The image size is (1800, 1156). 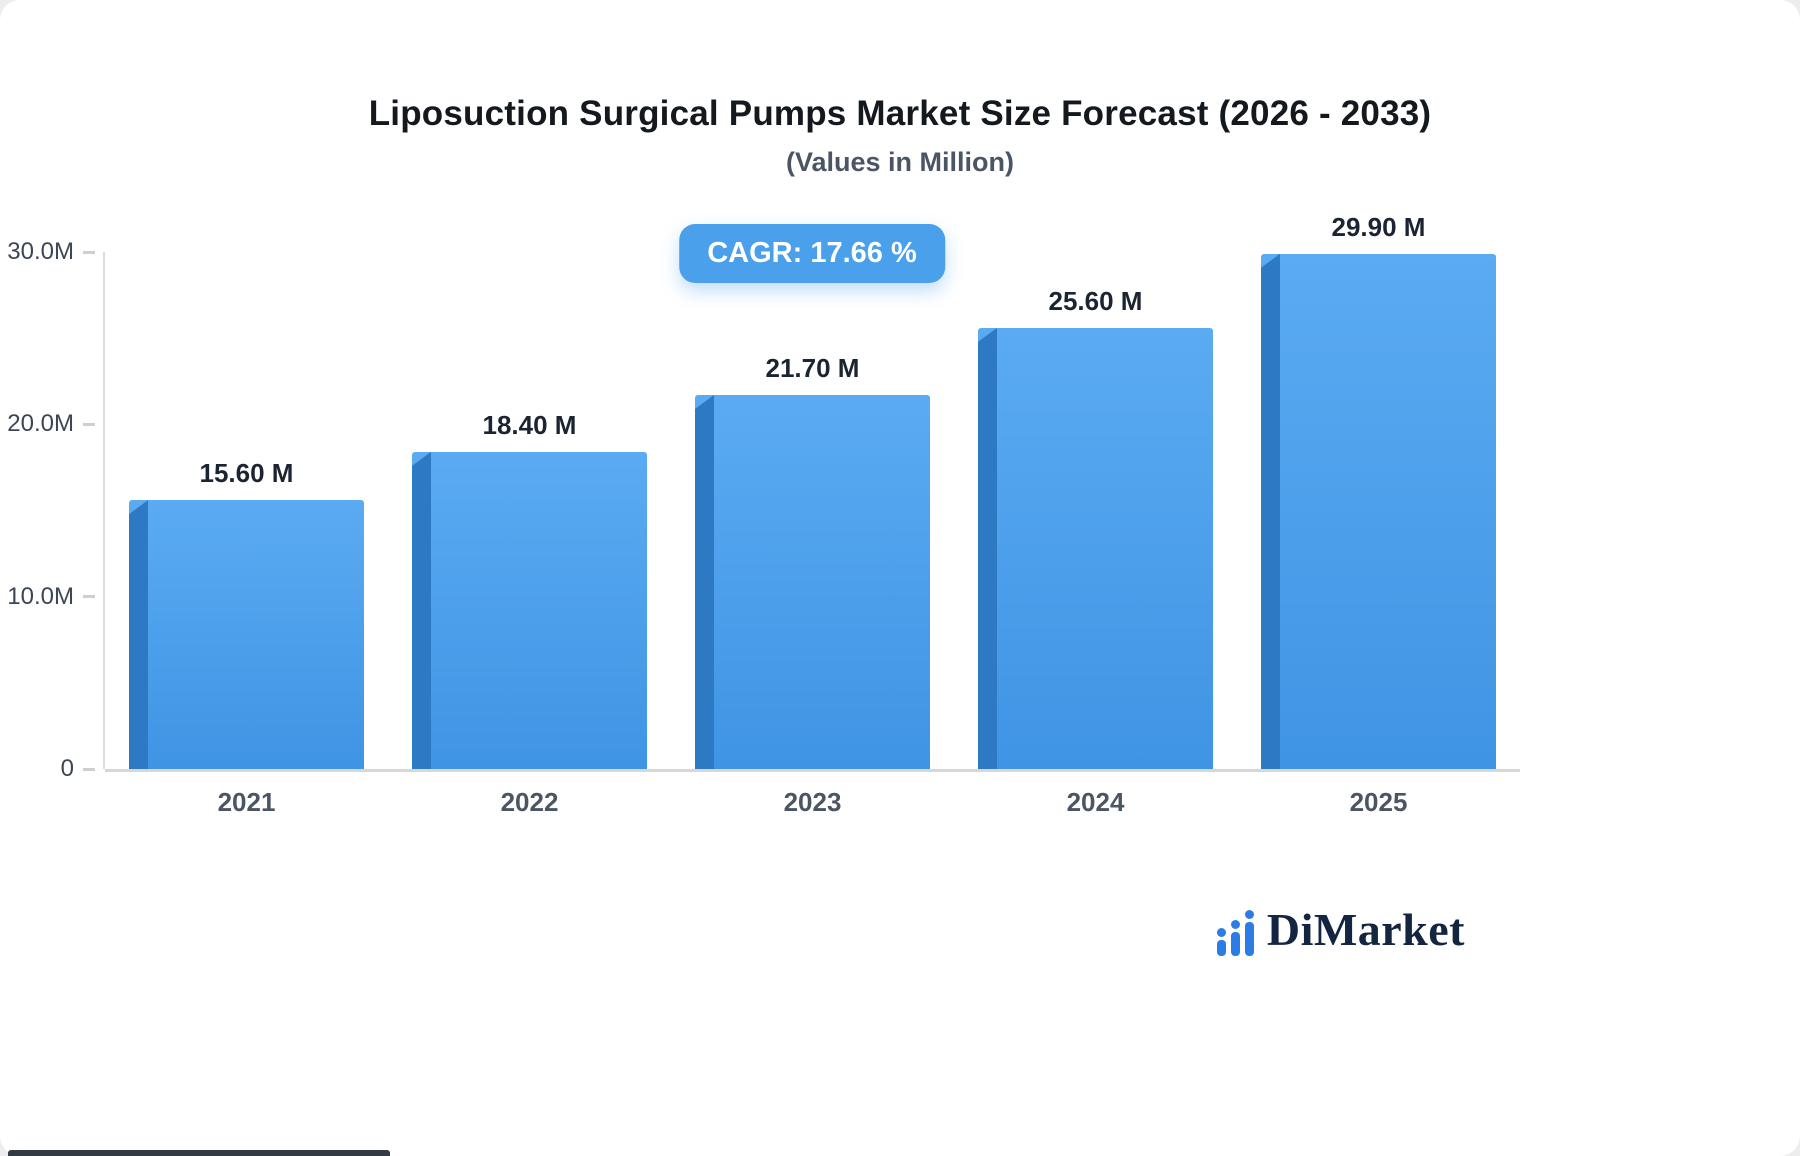 What do you see at coordinates (40, 424) in the screenshot?
I see `y-tick-label: 20.0M` at bounding box center [40, 424].